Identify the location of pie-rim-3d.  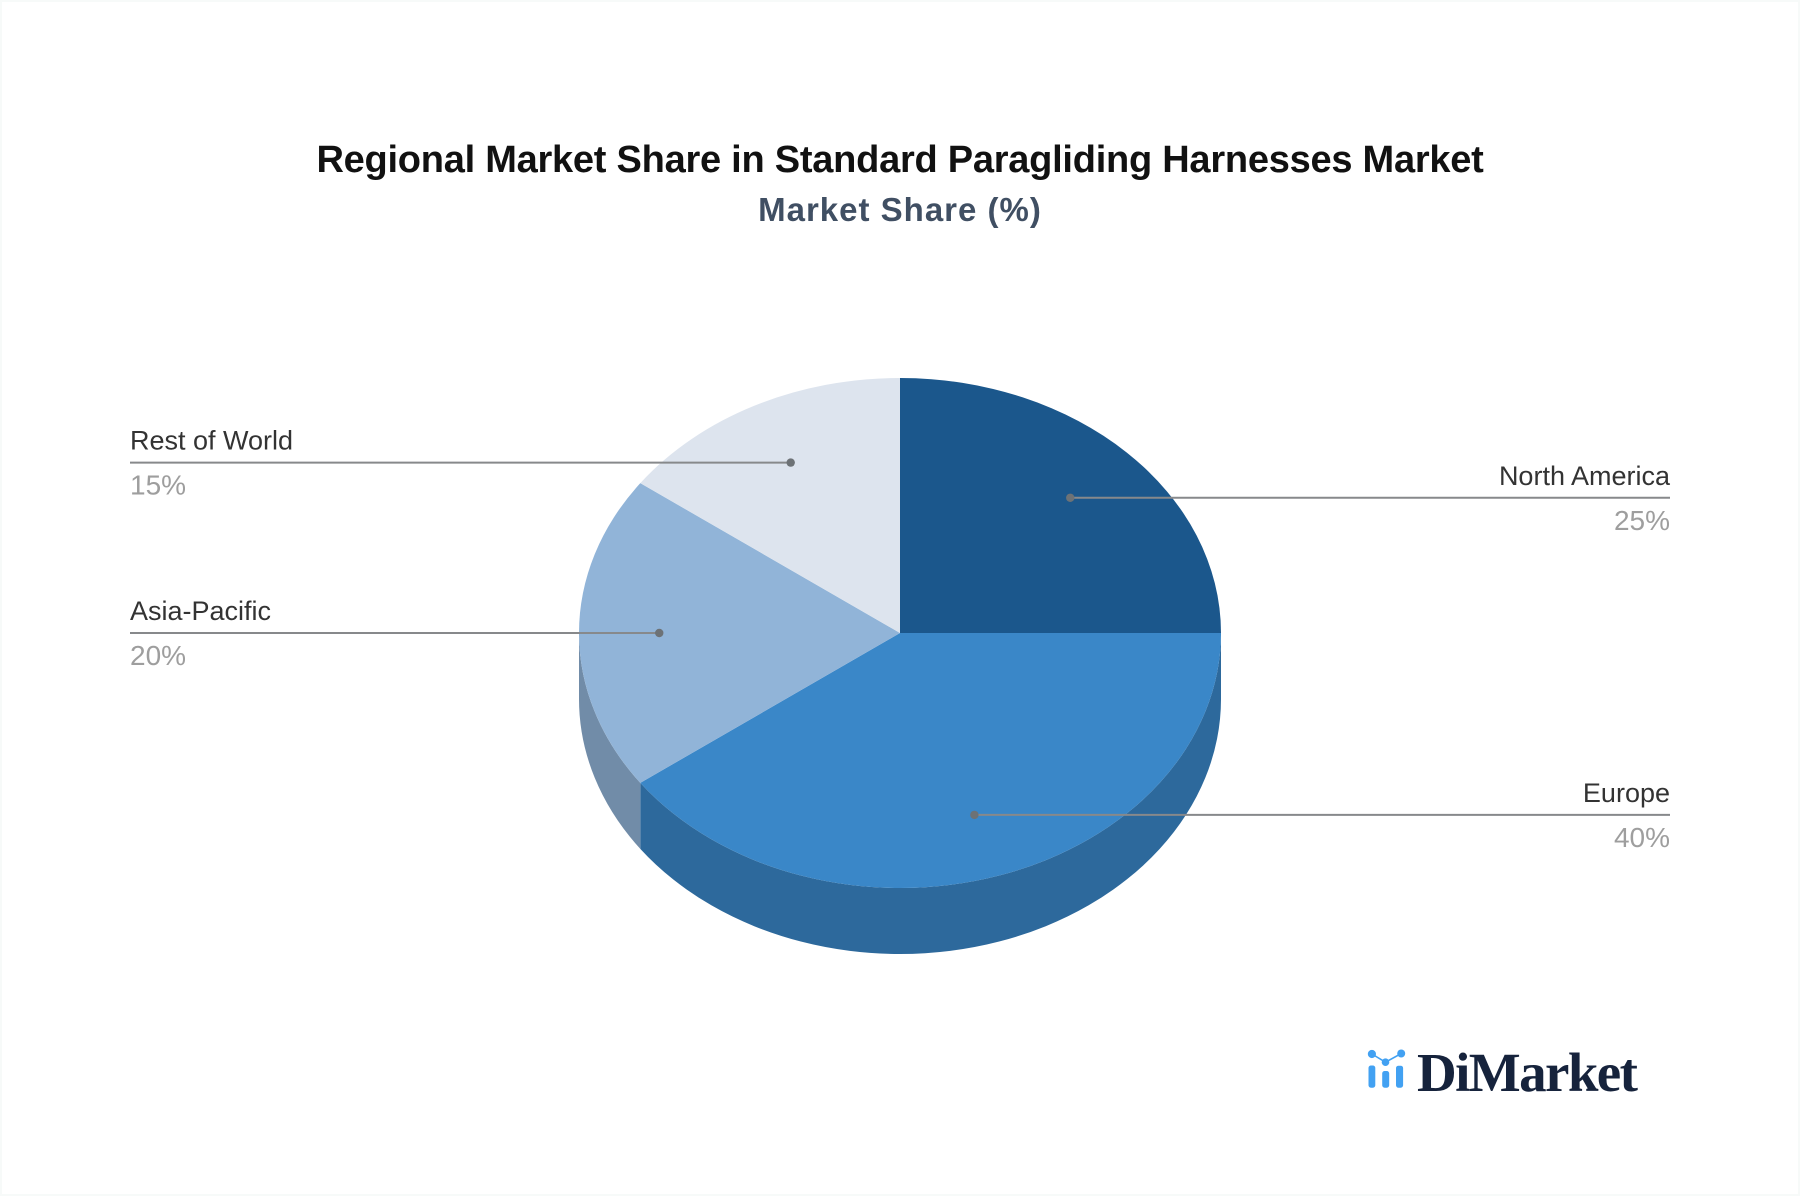
(900, 794).